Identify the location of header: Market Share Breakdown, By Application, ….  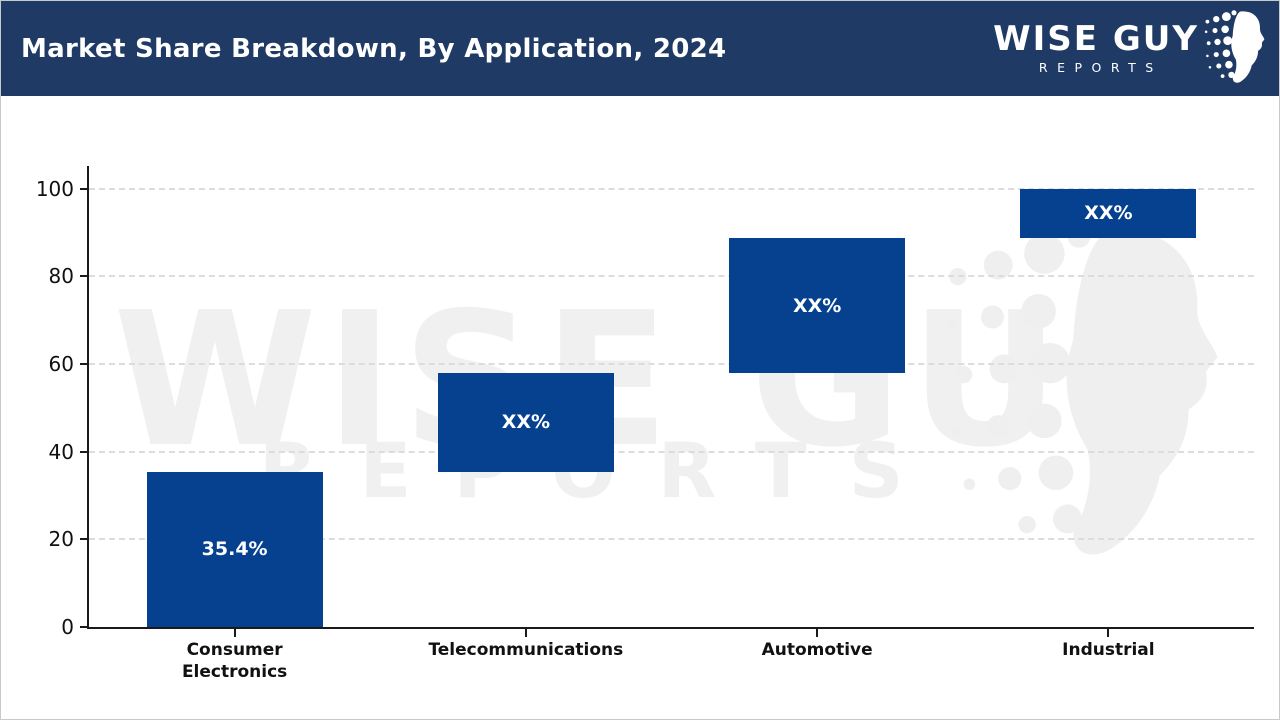
(640, 48).